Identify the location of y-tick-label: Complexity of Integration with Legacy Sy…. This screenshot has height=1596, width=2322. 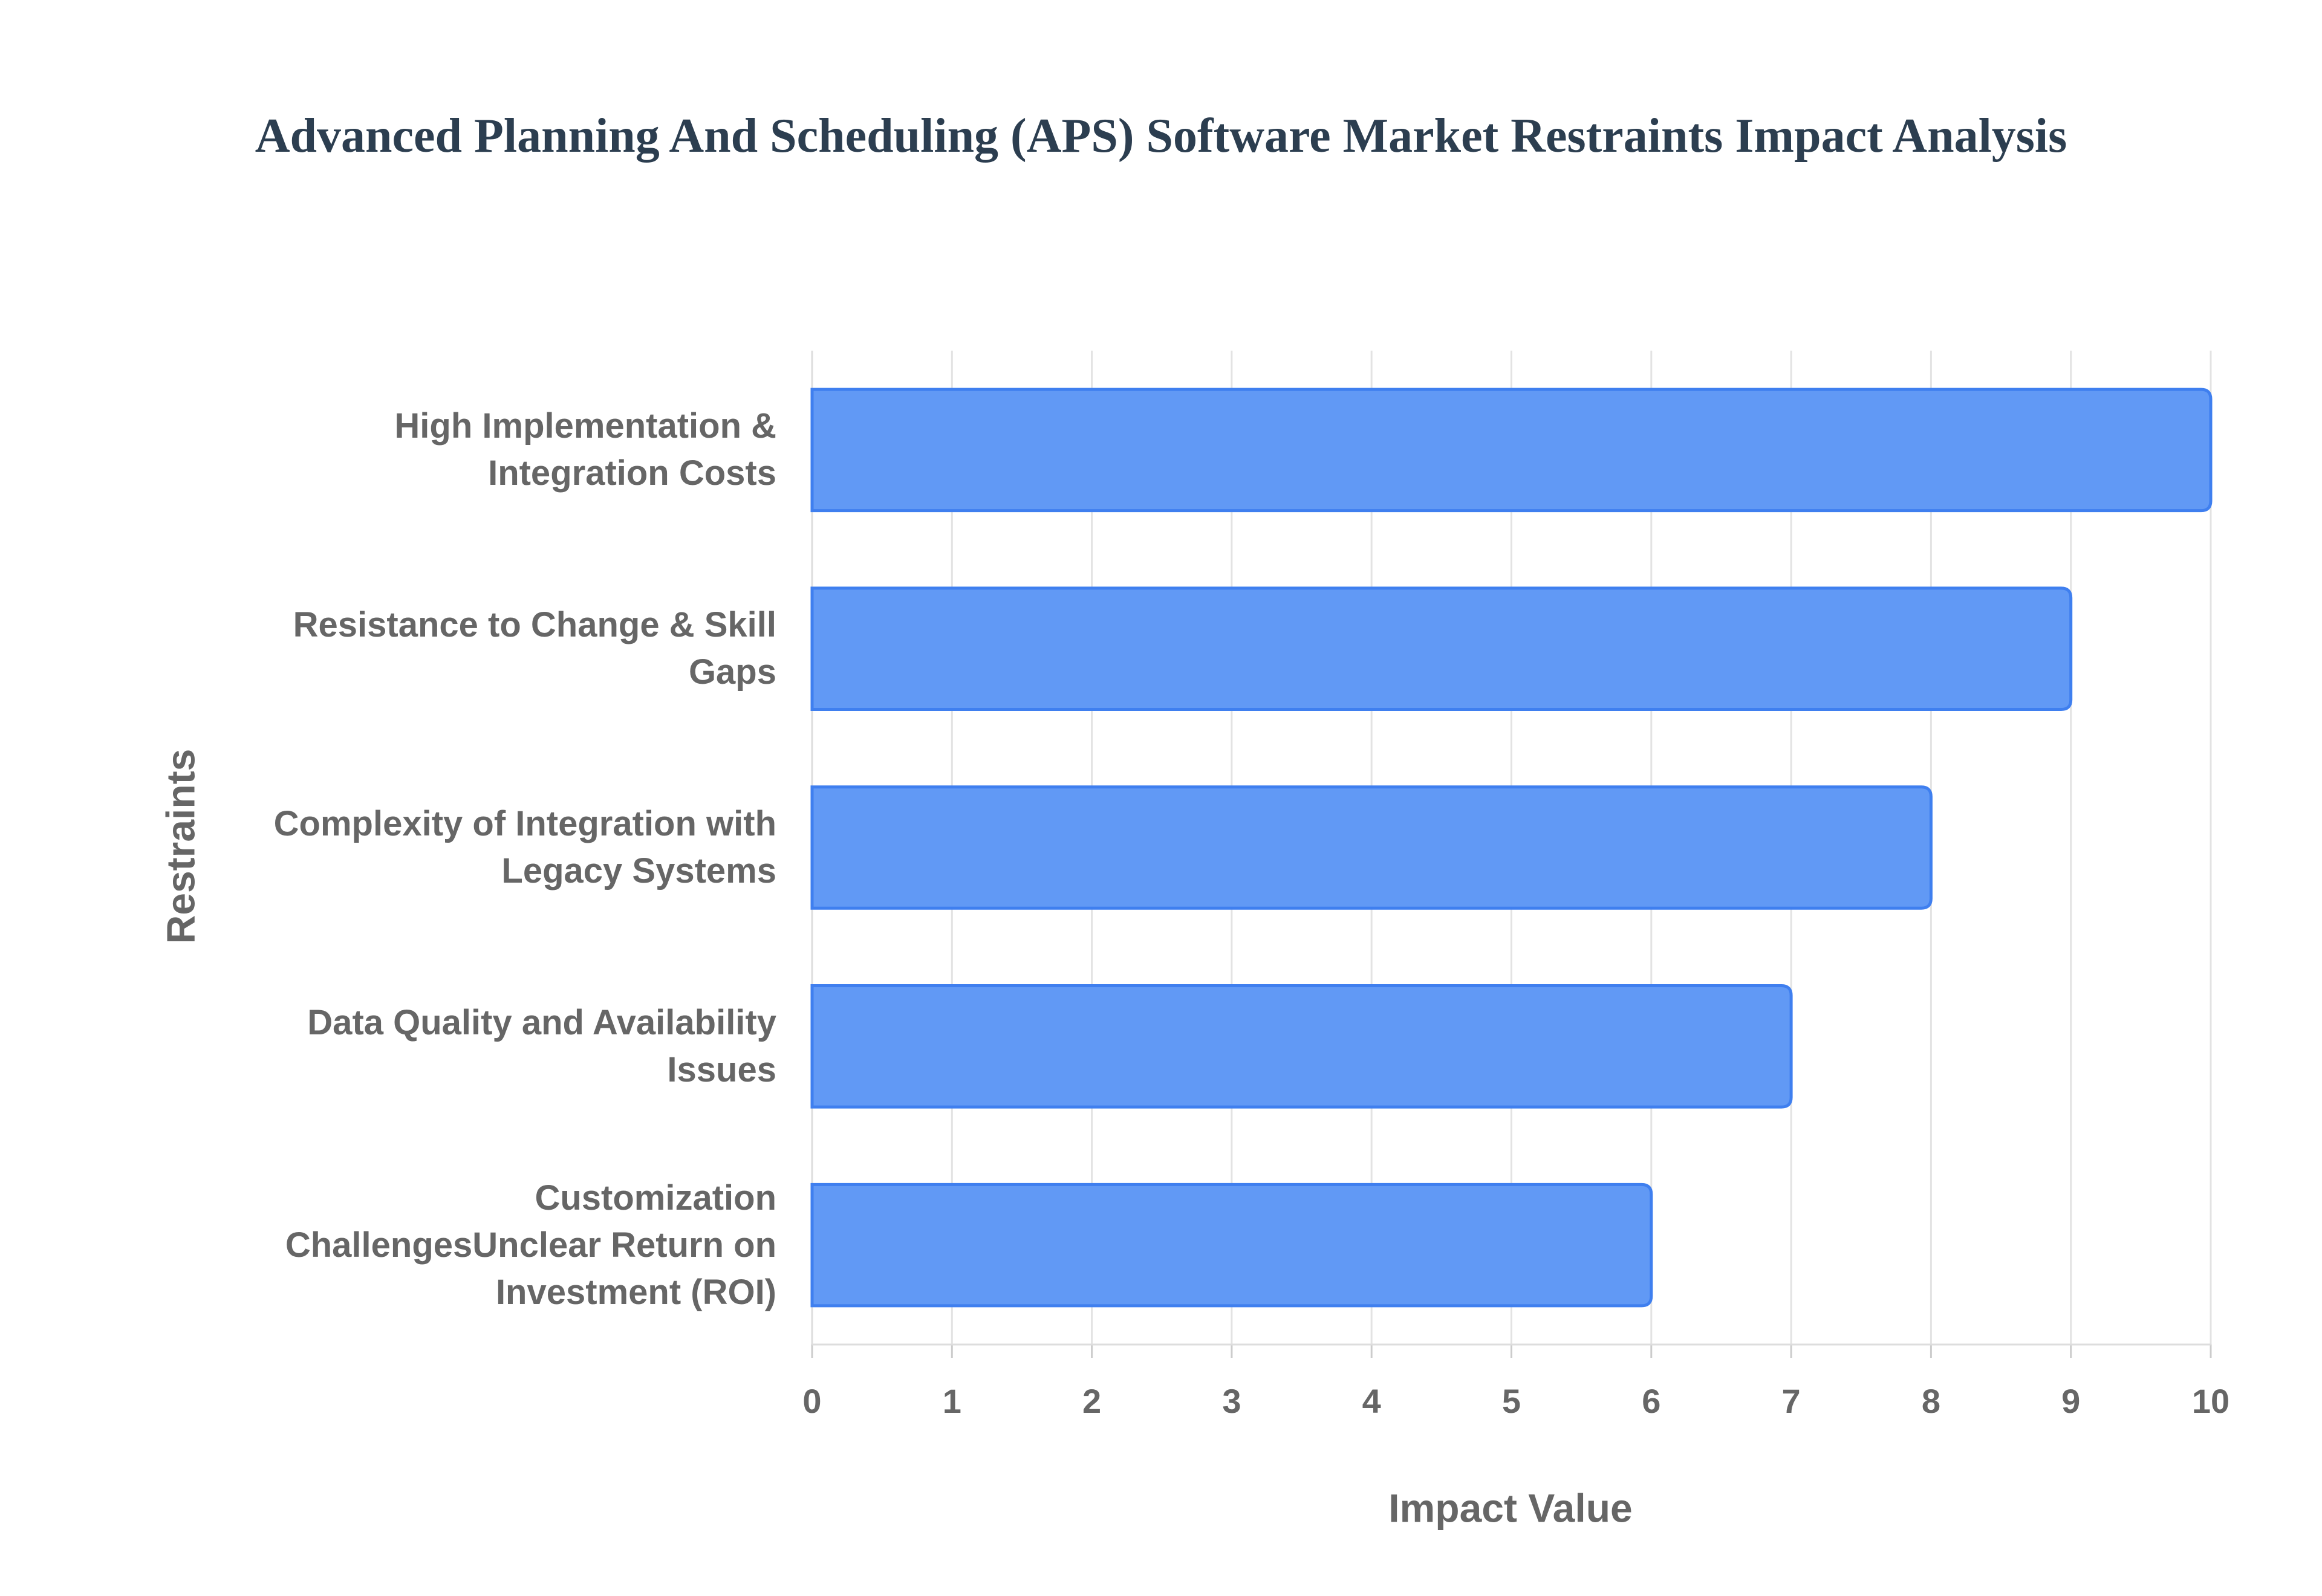
(524, 847).